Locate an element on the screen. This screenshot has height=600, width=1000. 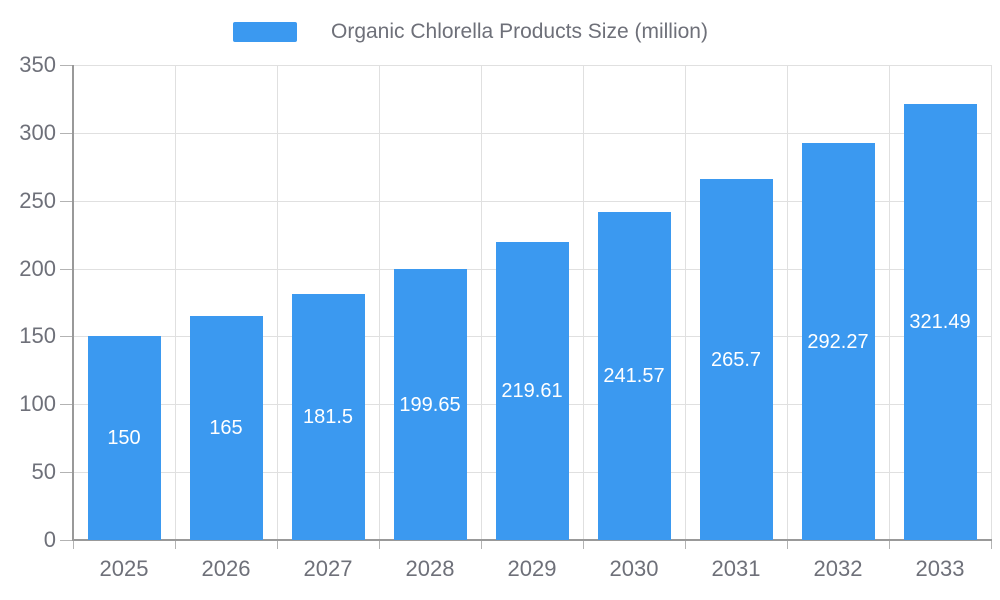
y-axis-label: 50 is located at coordinates (43, 472).